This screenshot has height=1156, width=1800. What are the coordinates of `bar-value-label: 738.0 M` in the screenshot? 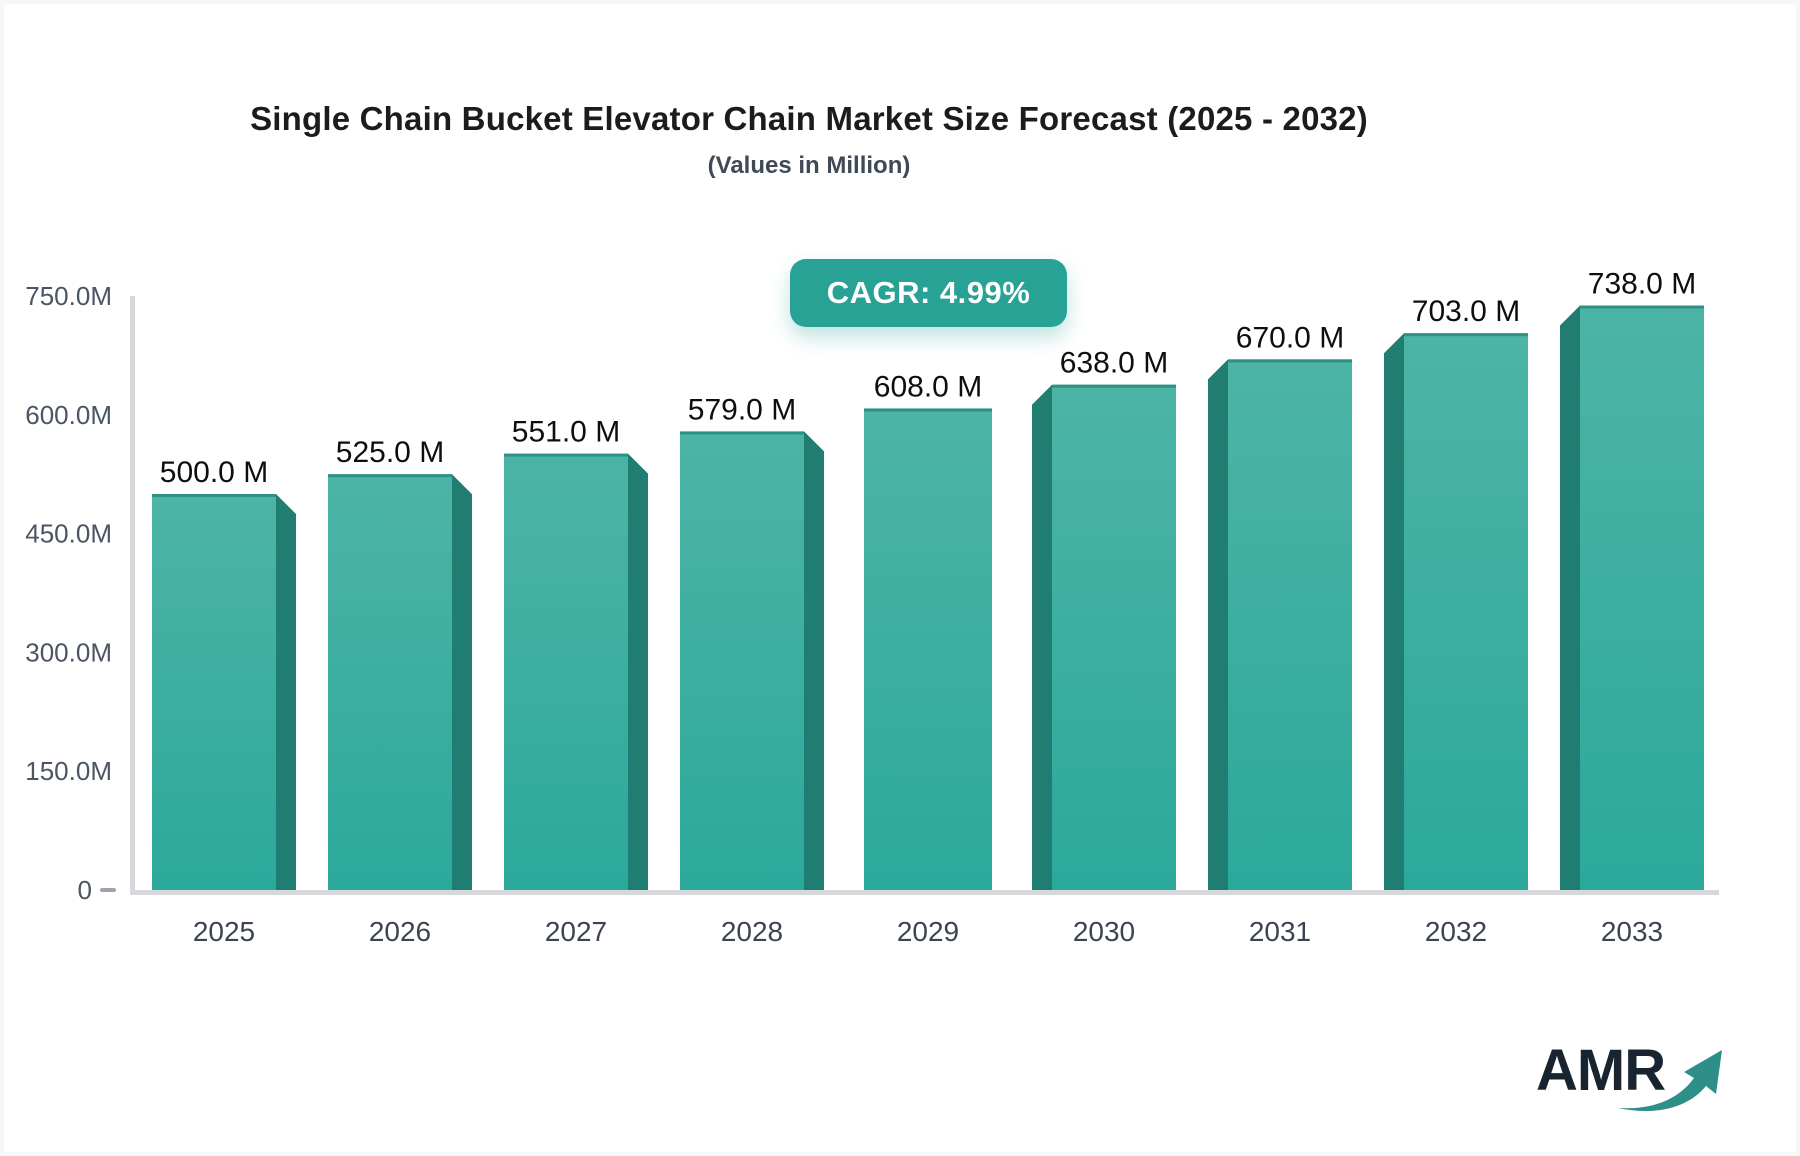 It's located at (1642, 284).